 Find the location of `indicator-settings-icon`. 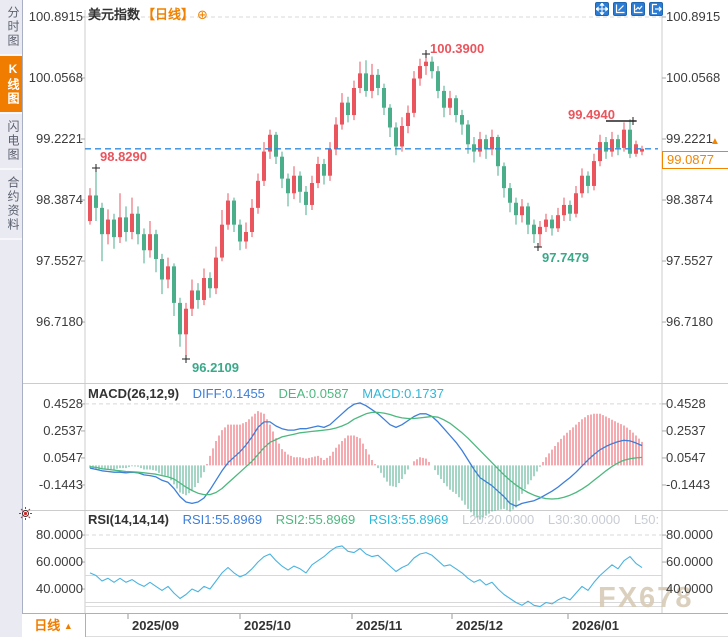

indicator-settings-icon is located at coordinates (25, 516).